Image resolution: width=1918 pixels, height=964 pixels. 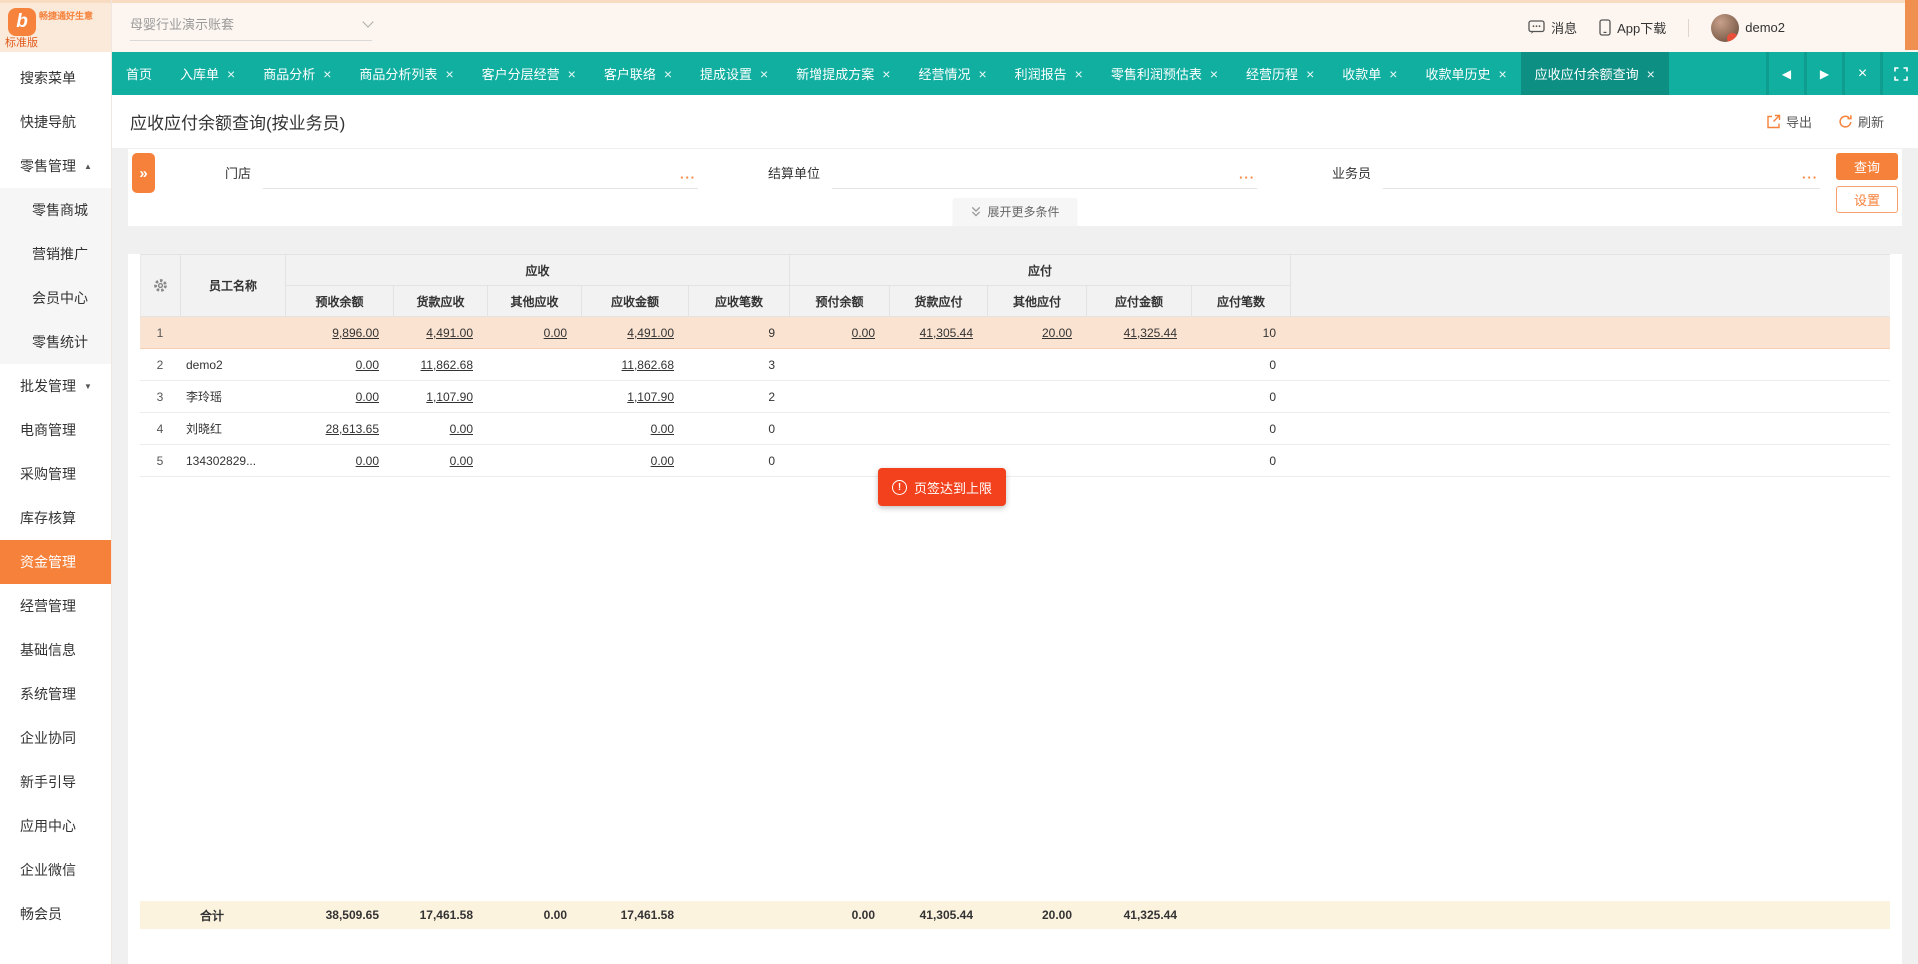 What do you see at coordinates (1036, 364) in the screenshot?
I see `value-cell` at bounding box center [1036, 364].